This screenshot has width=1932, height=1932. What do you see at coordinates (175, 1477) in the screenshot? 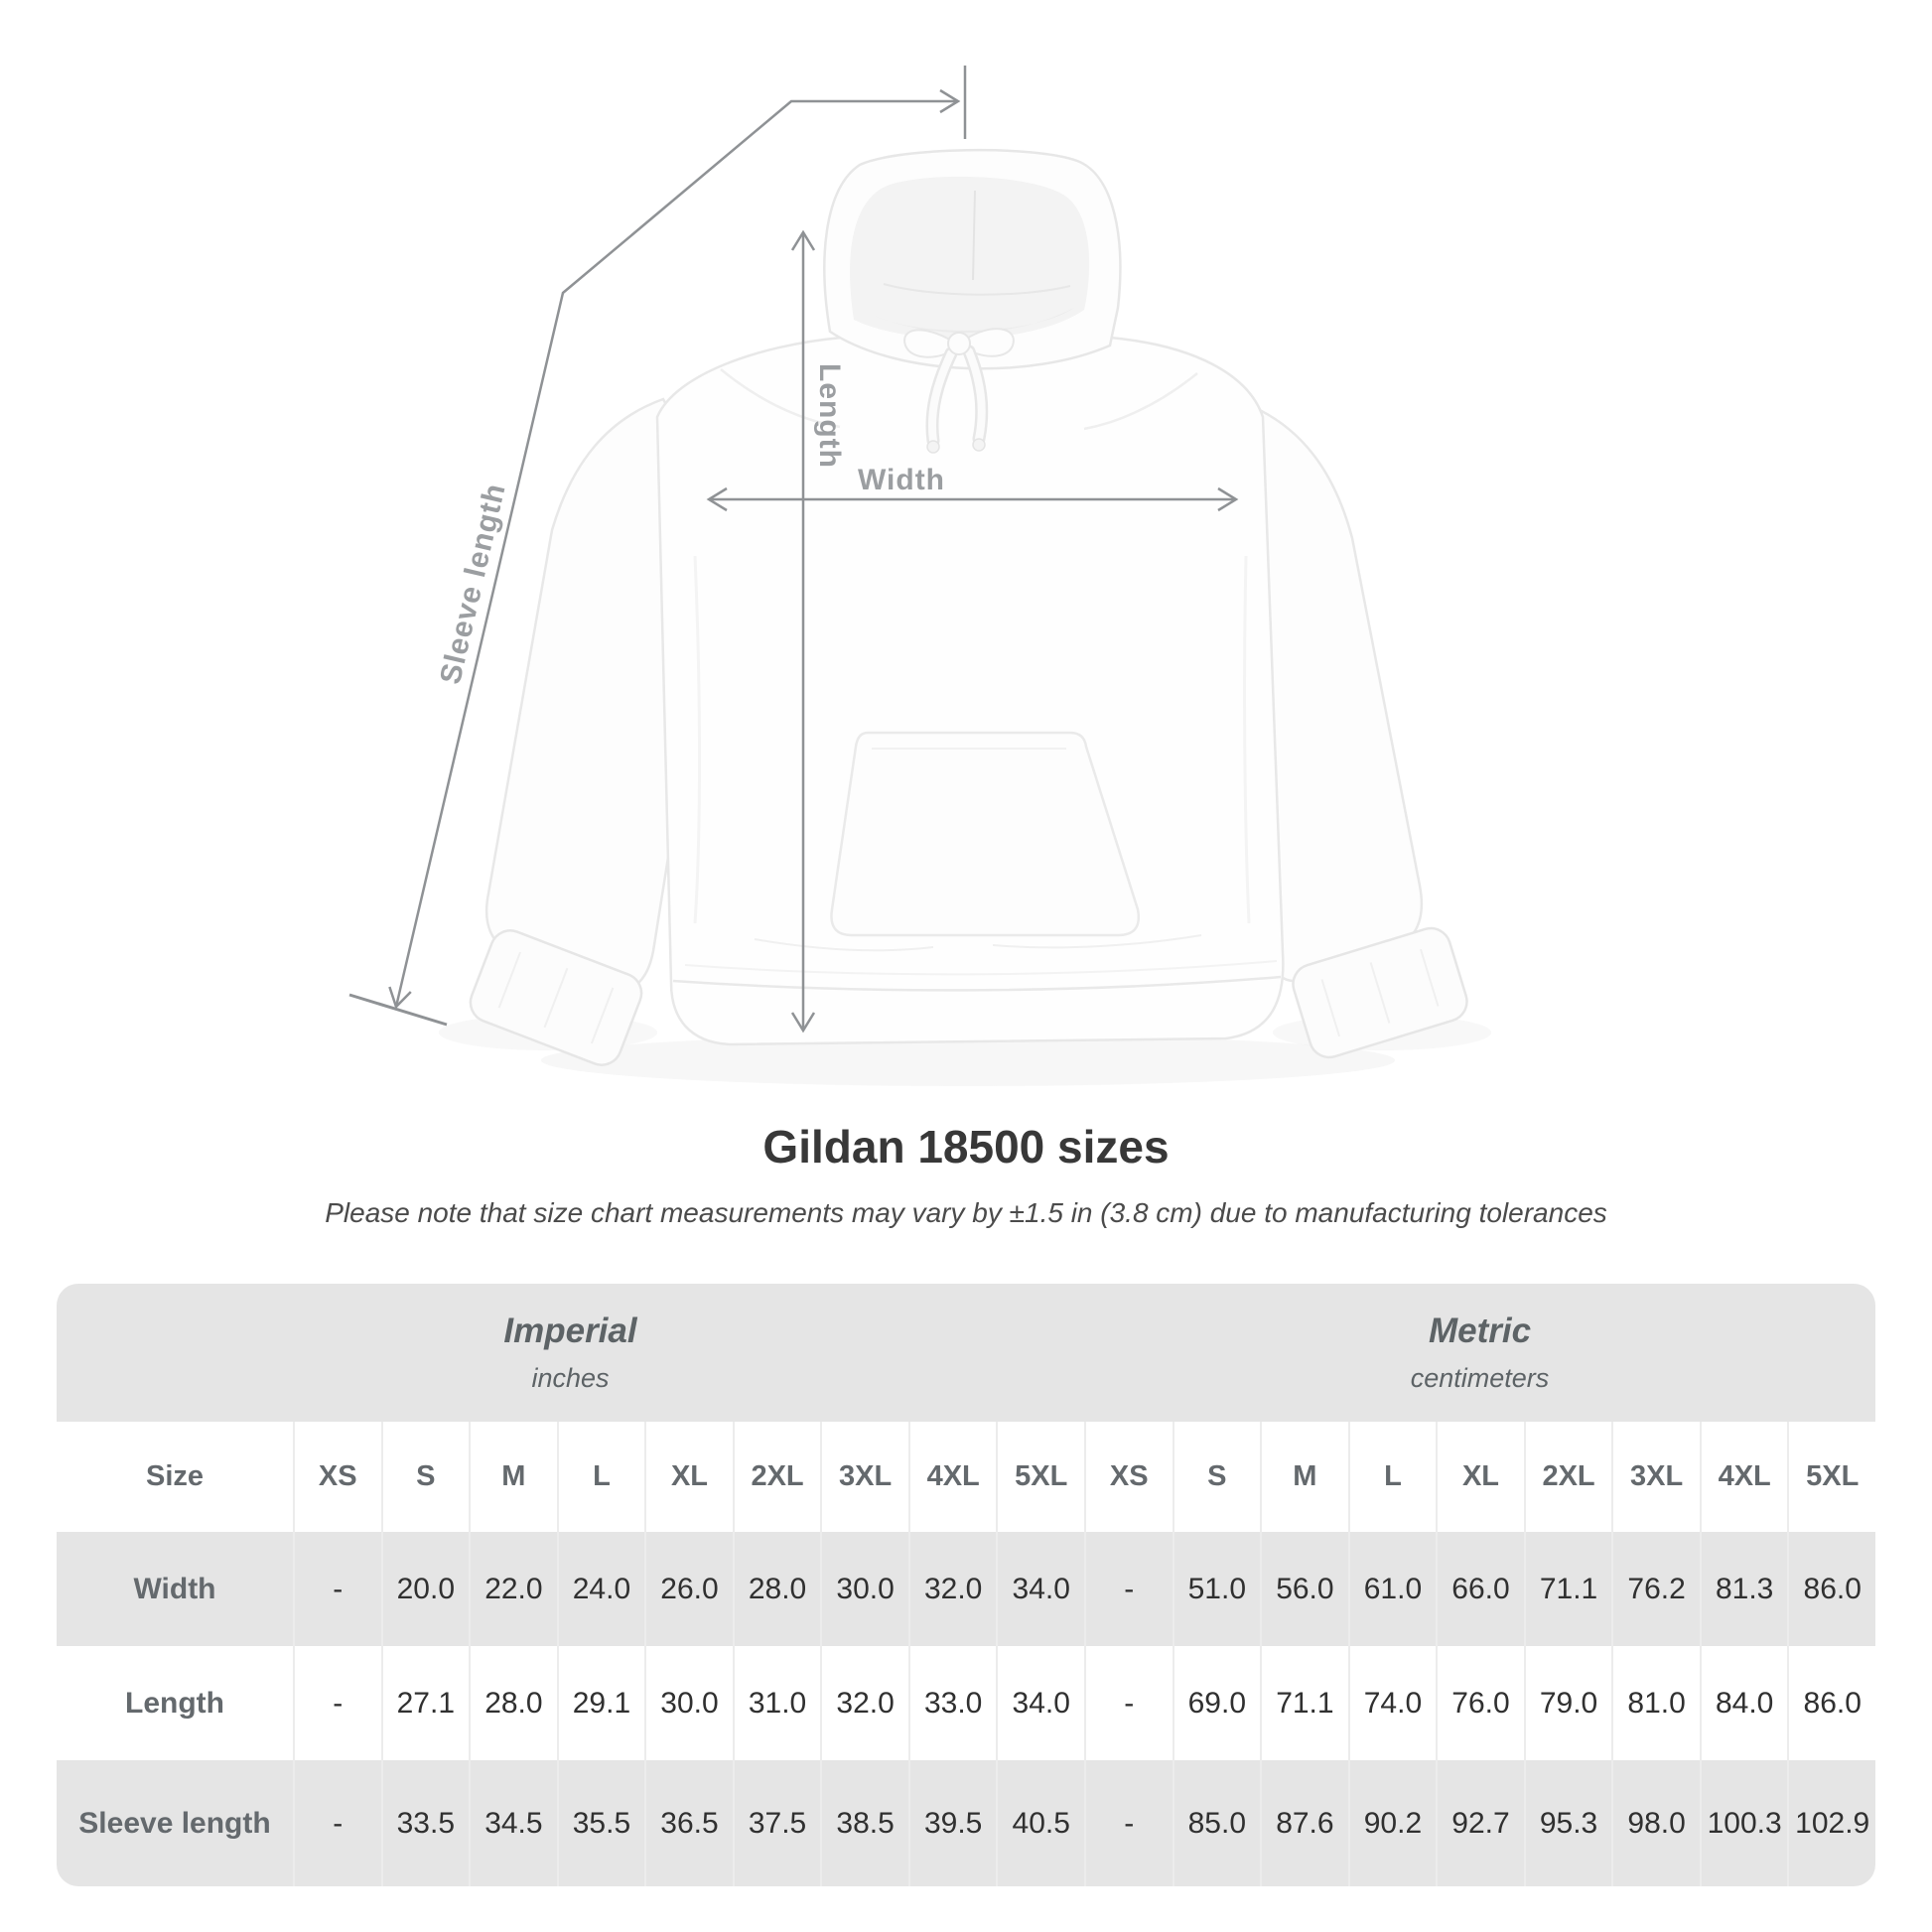
I see `size-column-header: Size` at bounding box center [175, 1477].